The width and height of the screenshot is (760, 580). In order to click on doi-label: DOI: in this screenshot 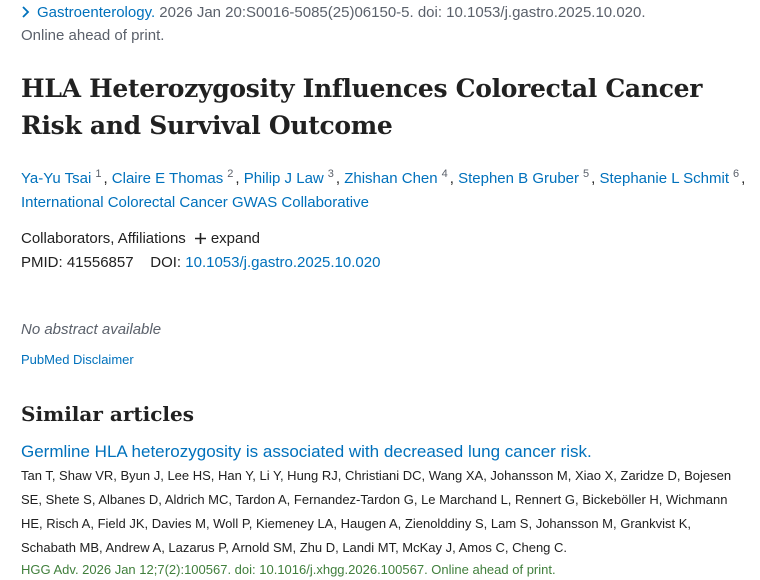, I will do `click(166, 262)`.